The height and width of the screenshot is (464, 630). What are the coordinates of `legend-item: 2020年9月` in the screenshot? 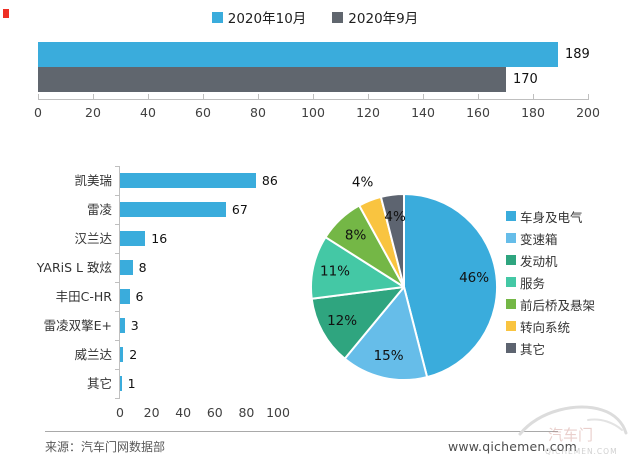 It's located at (375, 17).